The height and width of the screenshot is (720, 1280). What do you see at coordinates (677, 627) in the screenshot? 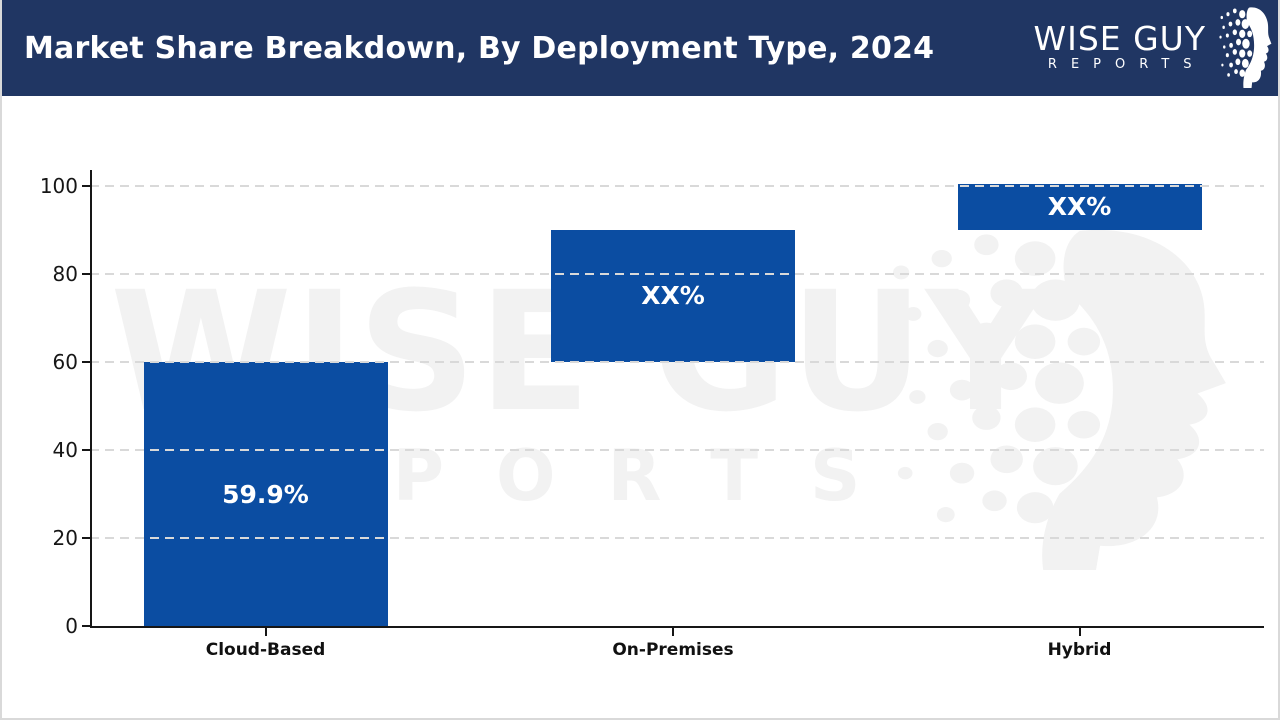
I see `x-axis` at bounding box center [677, 627].